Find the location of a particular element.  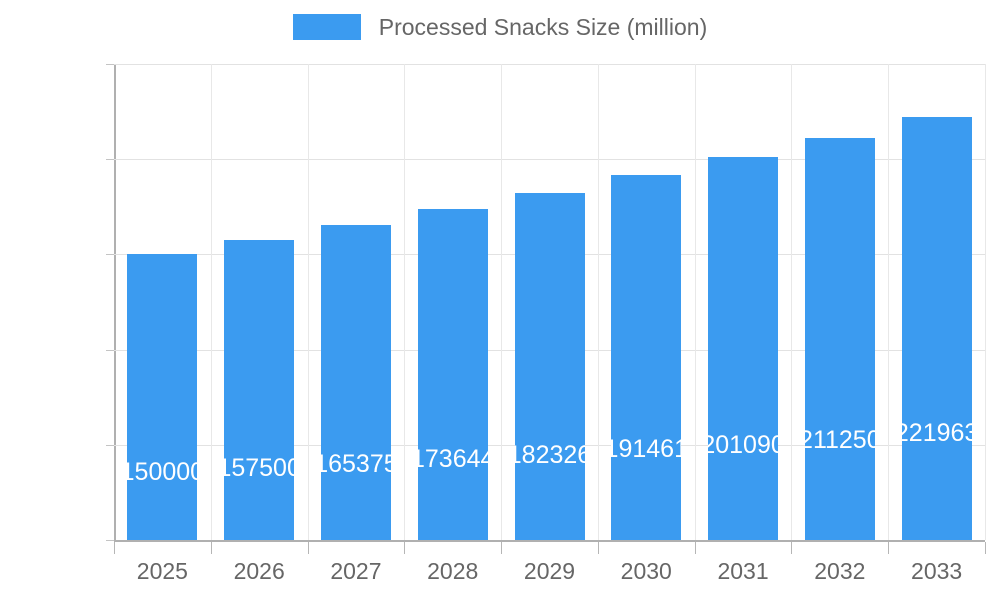

x-axis-tick-label: 2027 is located at coordinates (356, 571).